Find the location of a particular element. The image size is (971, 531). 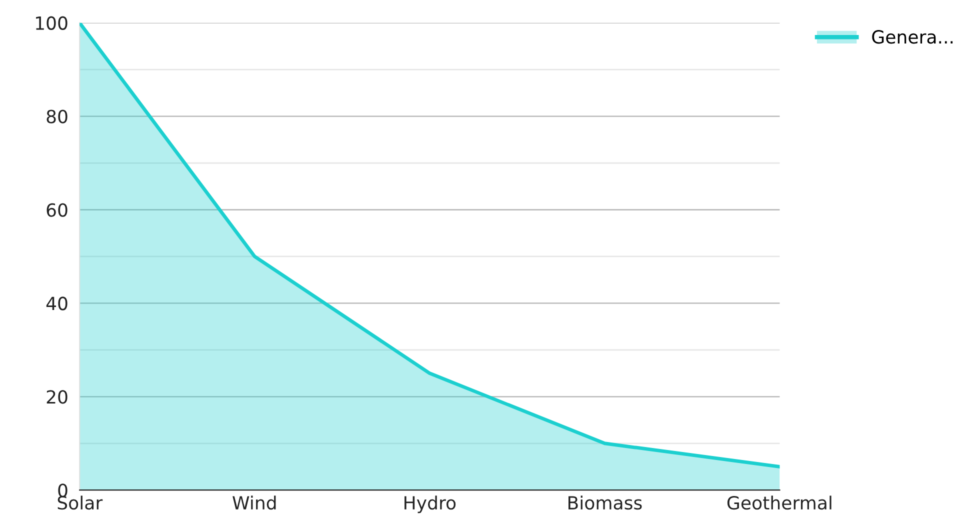

x-tick-label: Wind is located at coordinates (254, 503).